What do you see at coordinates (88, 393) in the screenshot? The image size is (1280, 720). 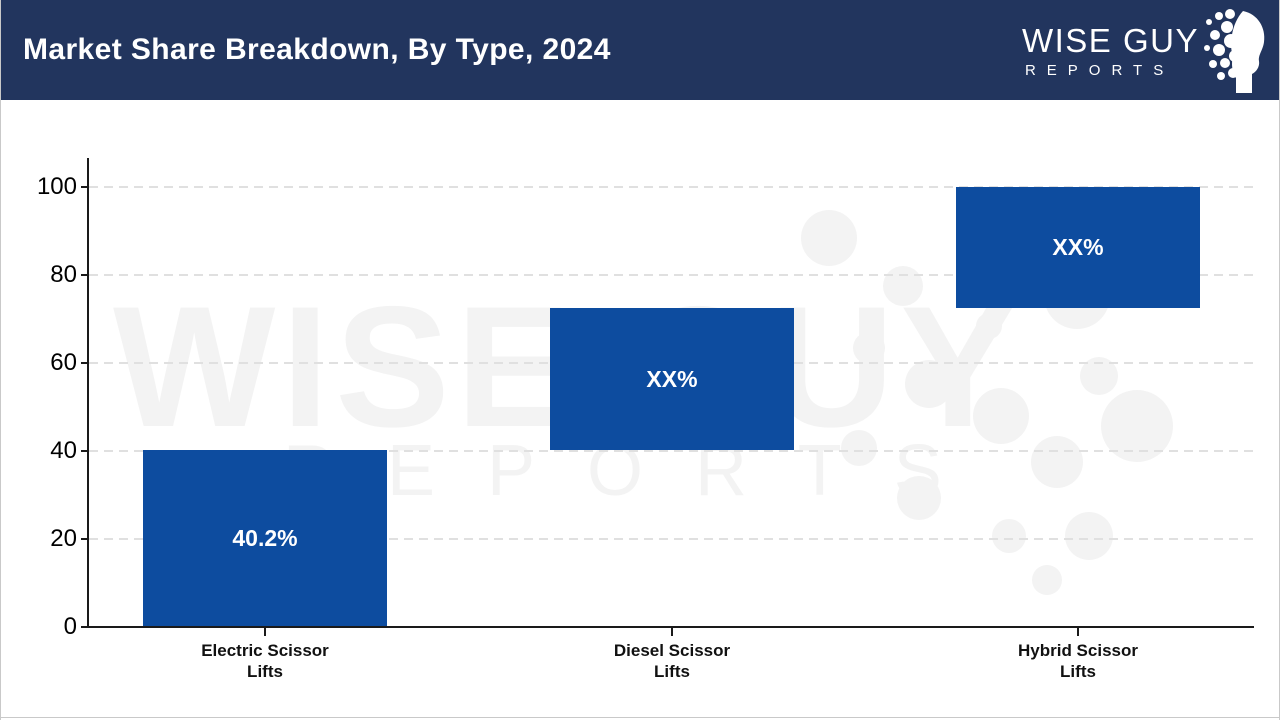 I see `y-axis-line` at bounding box center [88, 393].